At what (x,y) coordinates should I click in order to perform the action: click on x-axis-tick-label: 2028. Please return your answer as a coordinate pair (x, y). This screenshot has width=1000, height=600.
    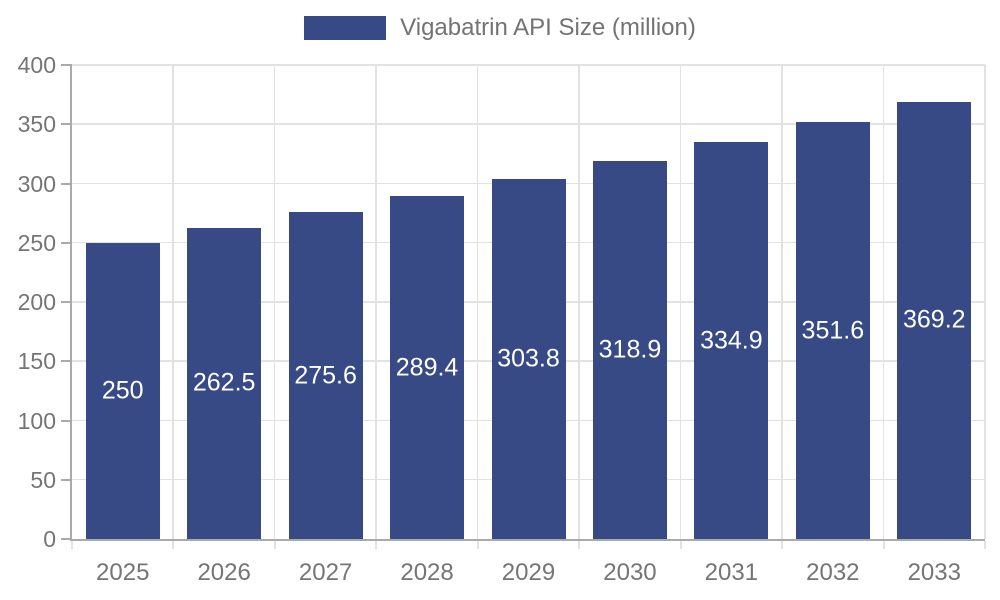
    Looking at the image, I should click on (427, 572).